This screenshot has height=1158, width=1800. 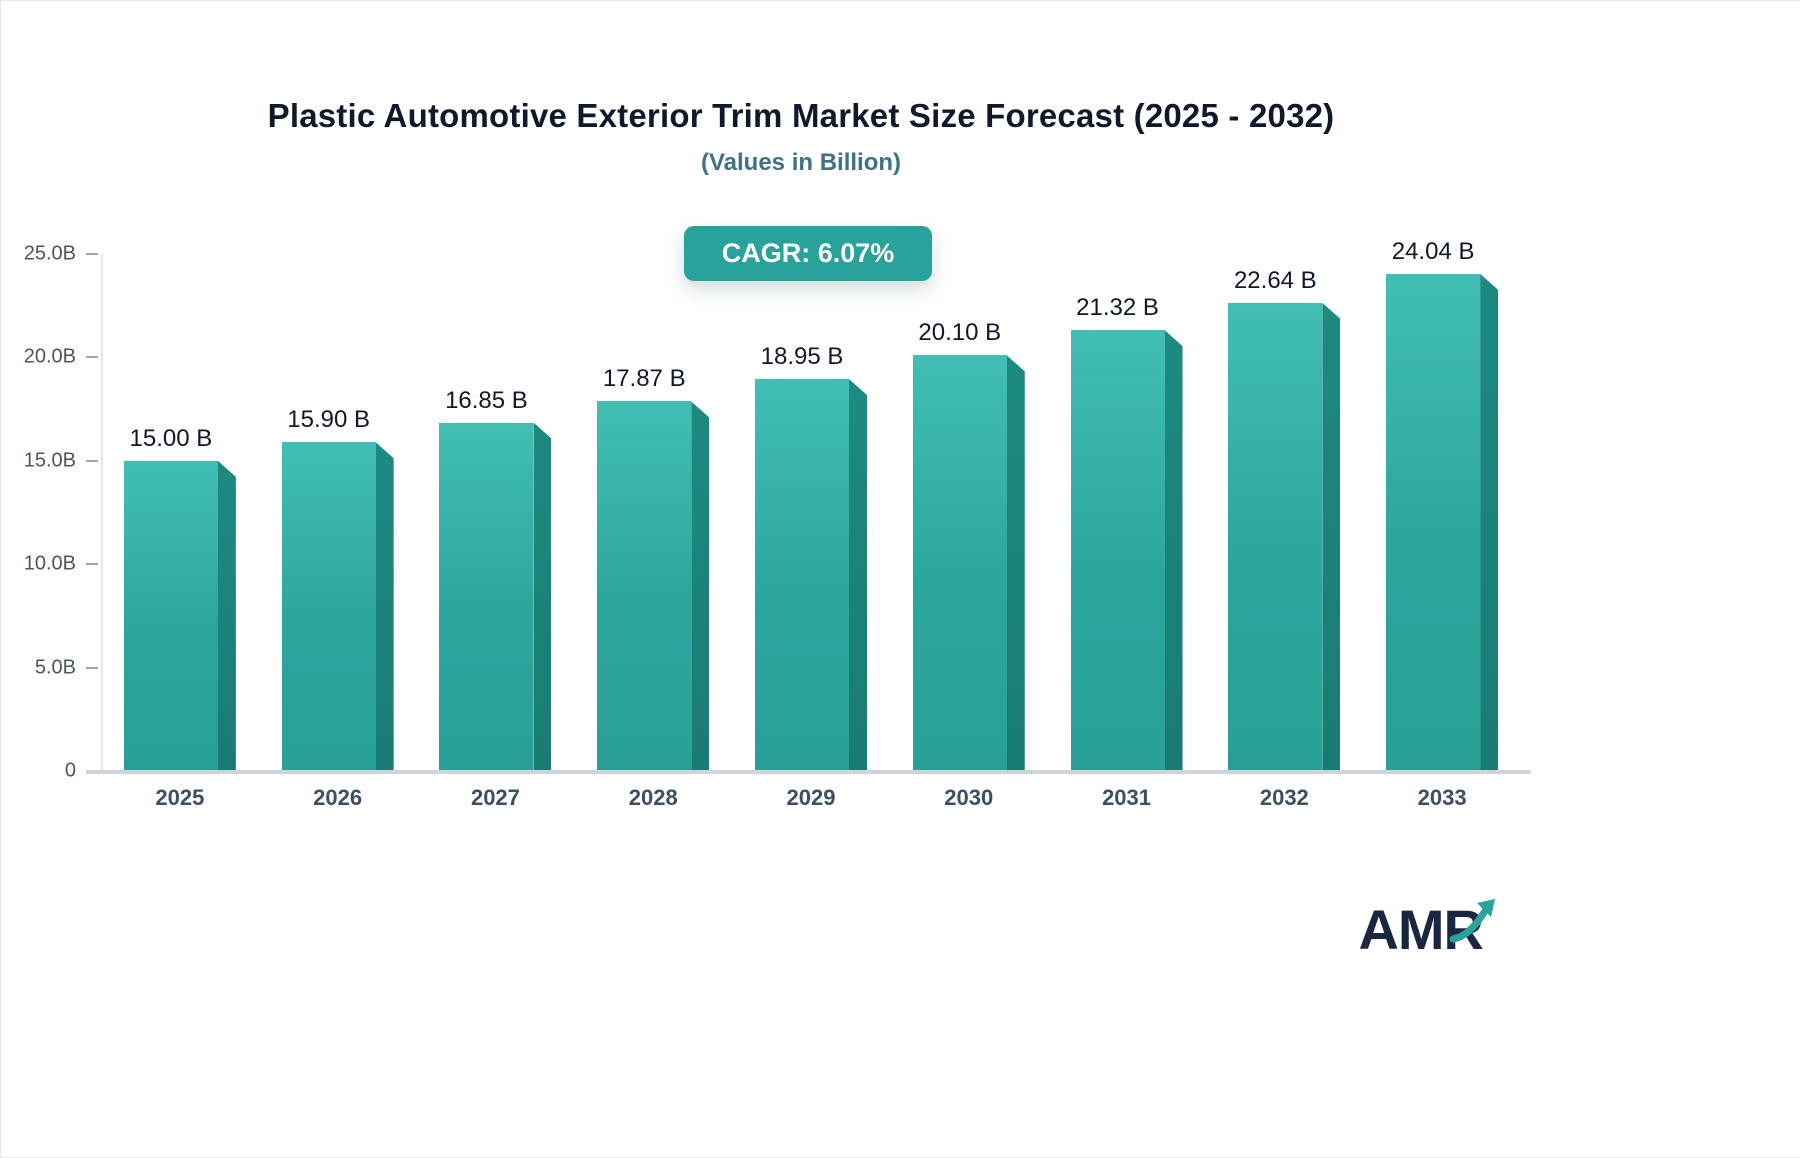 I want to click on bar-value-label: 15.00 B, so click(x=171, y=438).